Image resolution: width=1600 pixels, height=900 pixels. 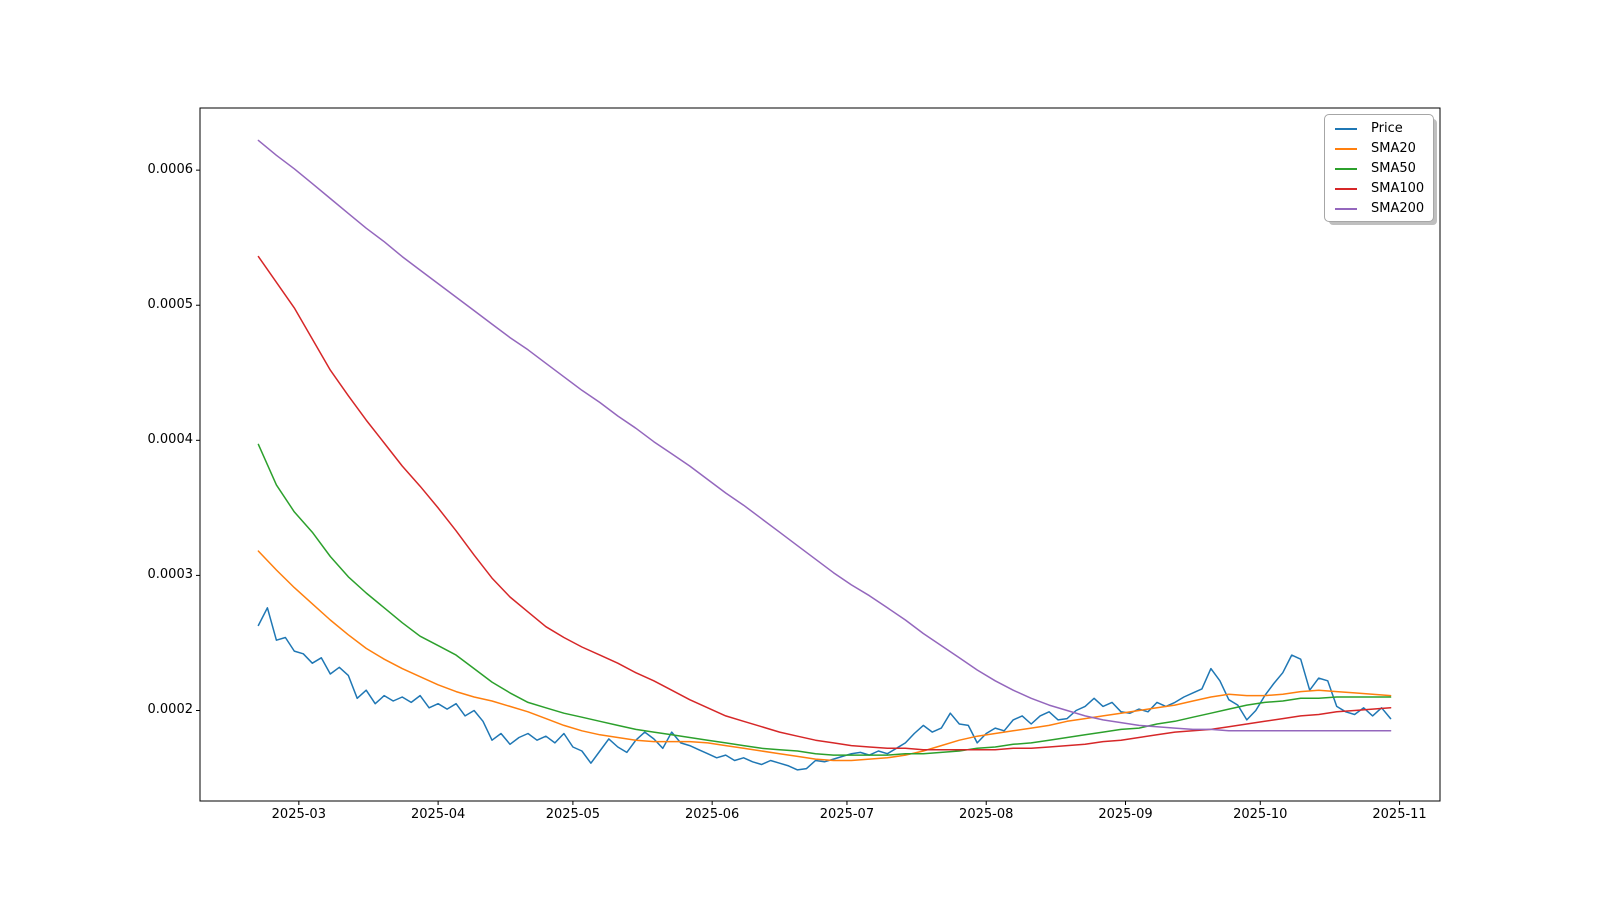 I want to click on legend-label: SMA20, so click(x=1393, y=148).